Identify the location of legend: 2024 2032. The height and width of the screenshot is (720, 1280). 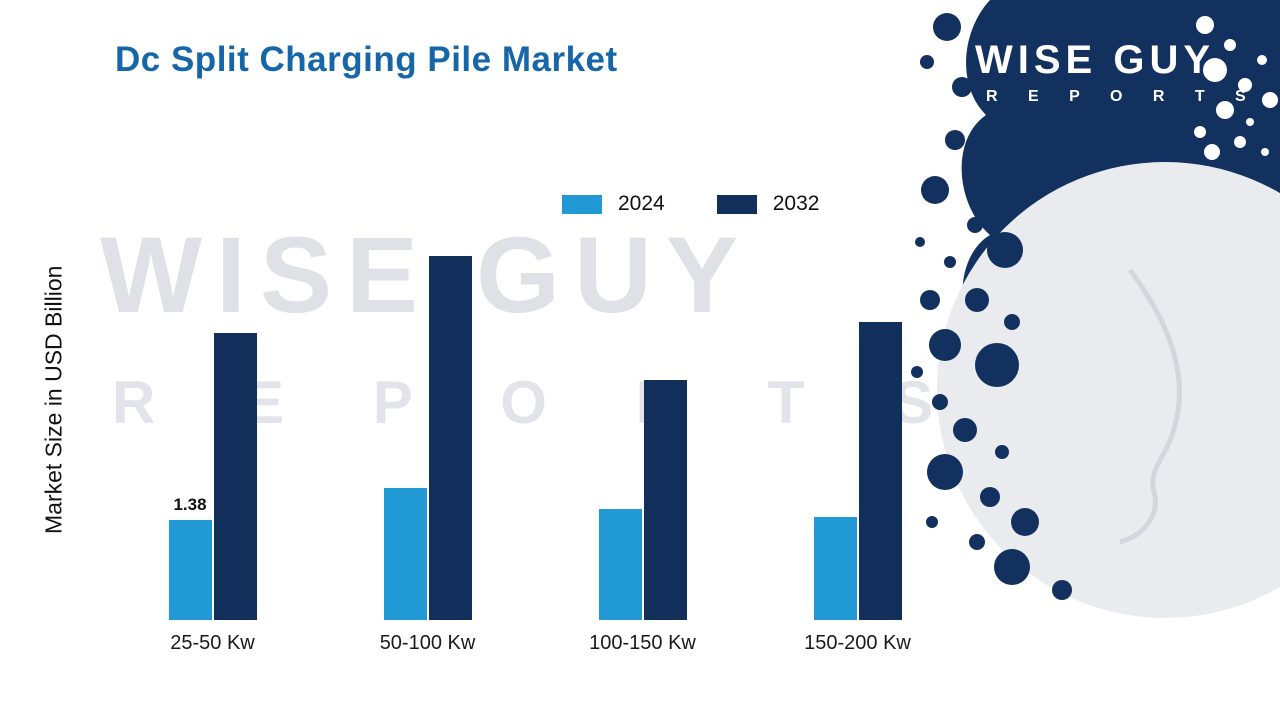
(690, 204).